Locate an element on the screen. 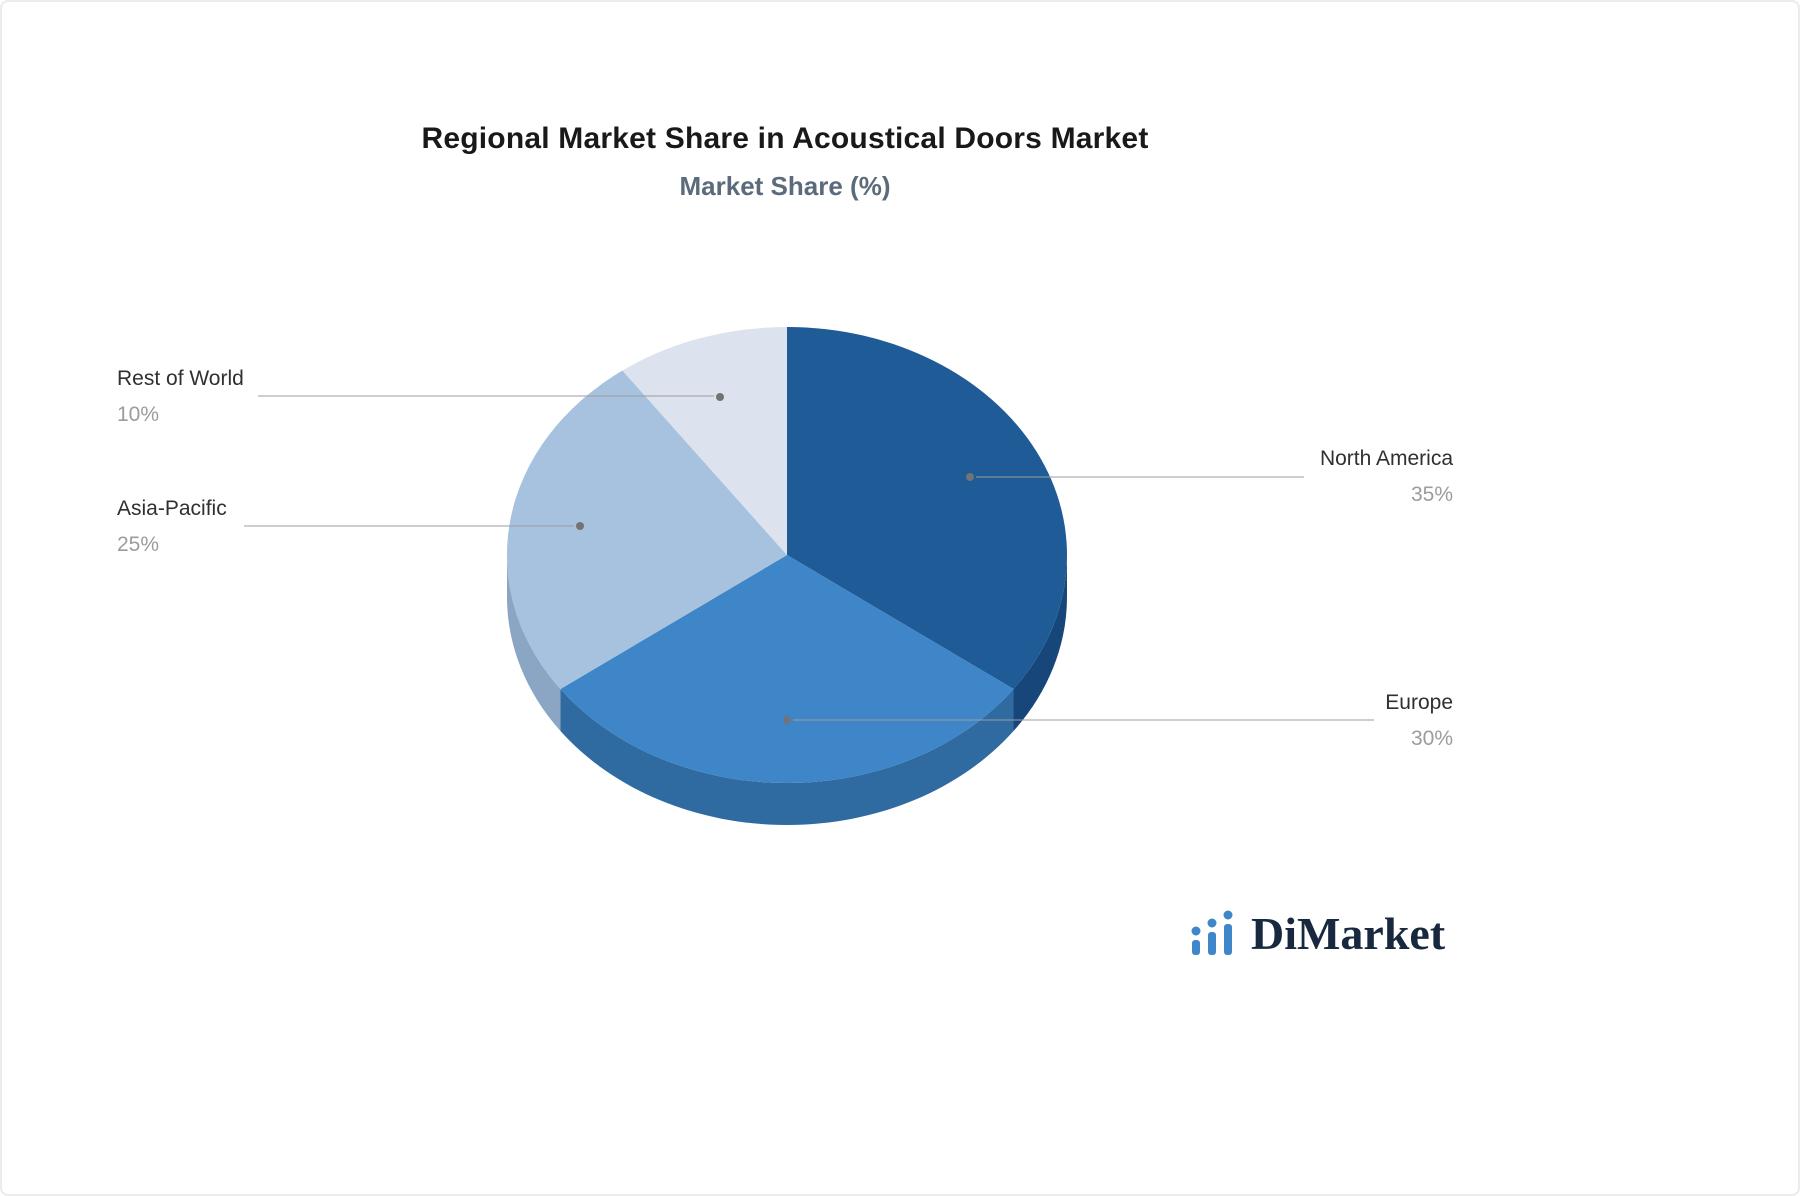 Image resolution: width=1800 pixels, height=1196 pixels. leader-dot-europe is located at coordinates (787, 720).